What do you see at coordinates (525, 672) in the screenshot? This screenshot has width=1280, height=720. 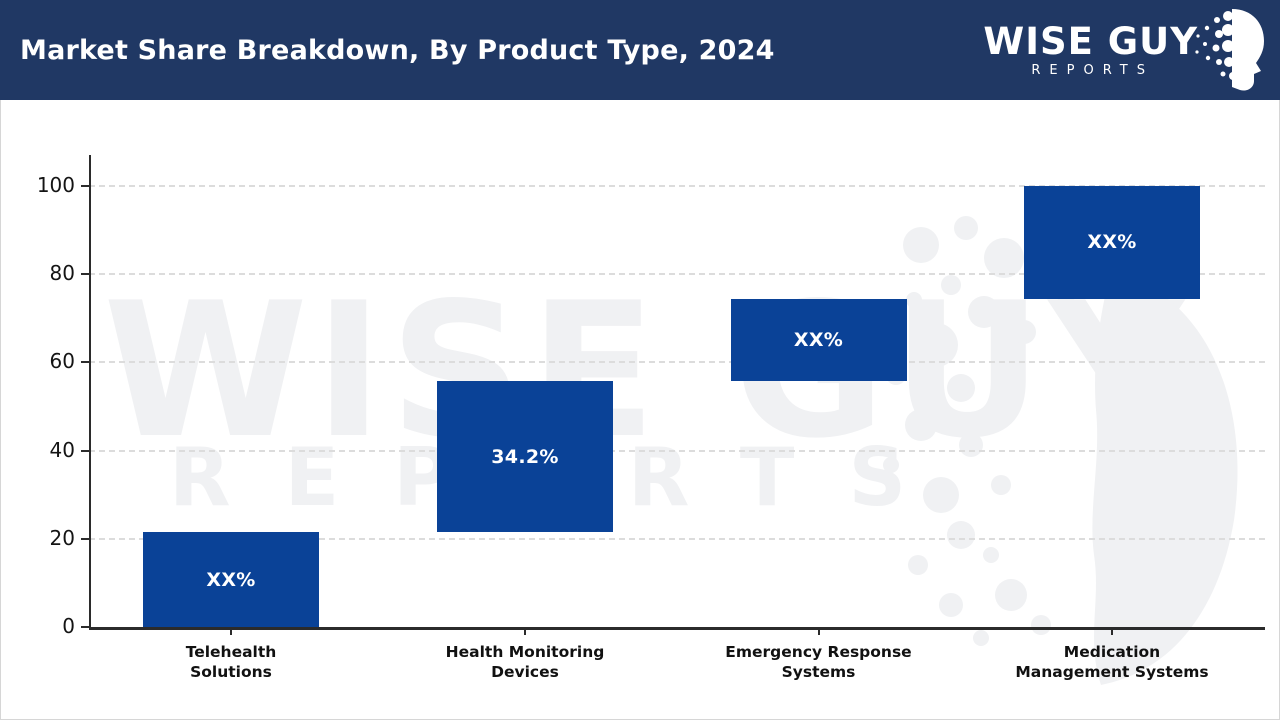 I see `x-category-label-line: Devices` at bounding box center [525, 672].